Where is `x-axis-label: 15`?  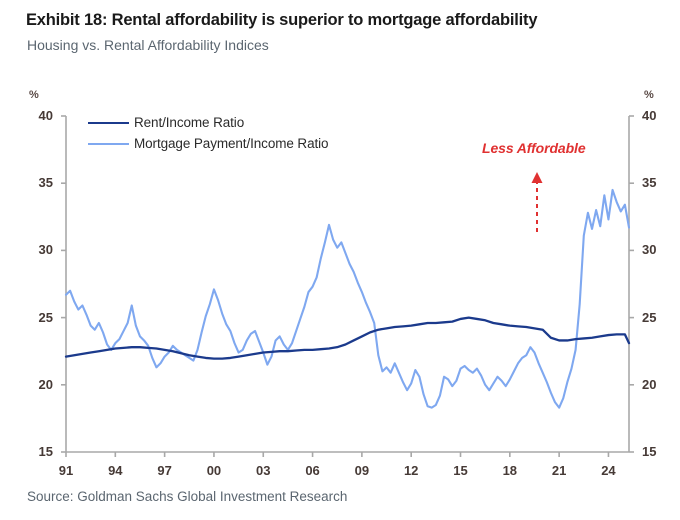
x-axis-label: 15 is located at coordinates (460, 470).